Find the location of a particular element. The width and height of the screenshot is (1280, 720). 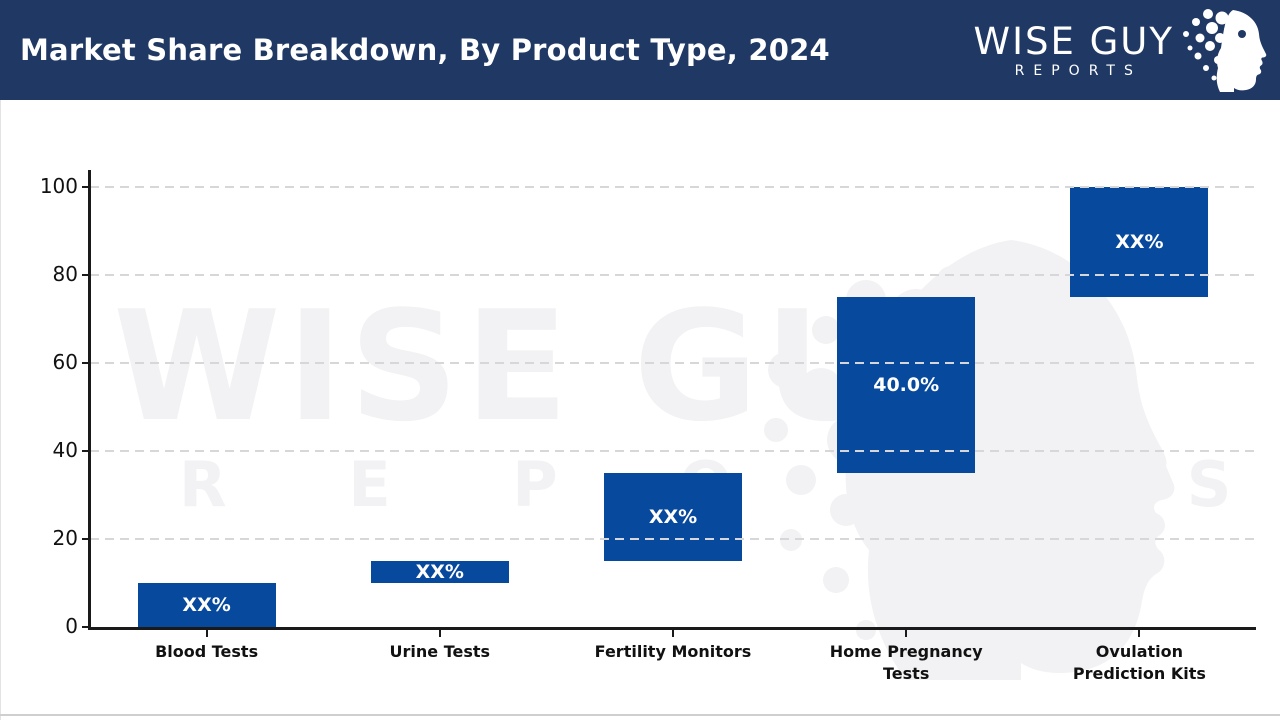

y-tick-label-80: 80 is located at coordinates (65, 274).